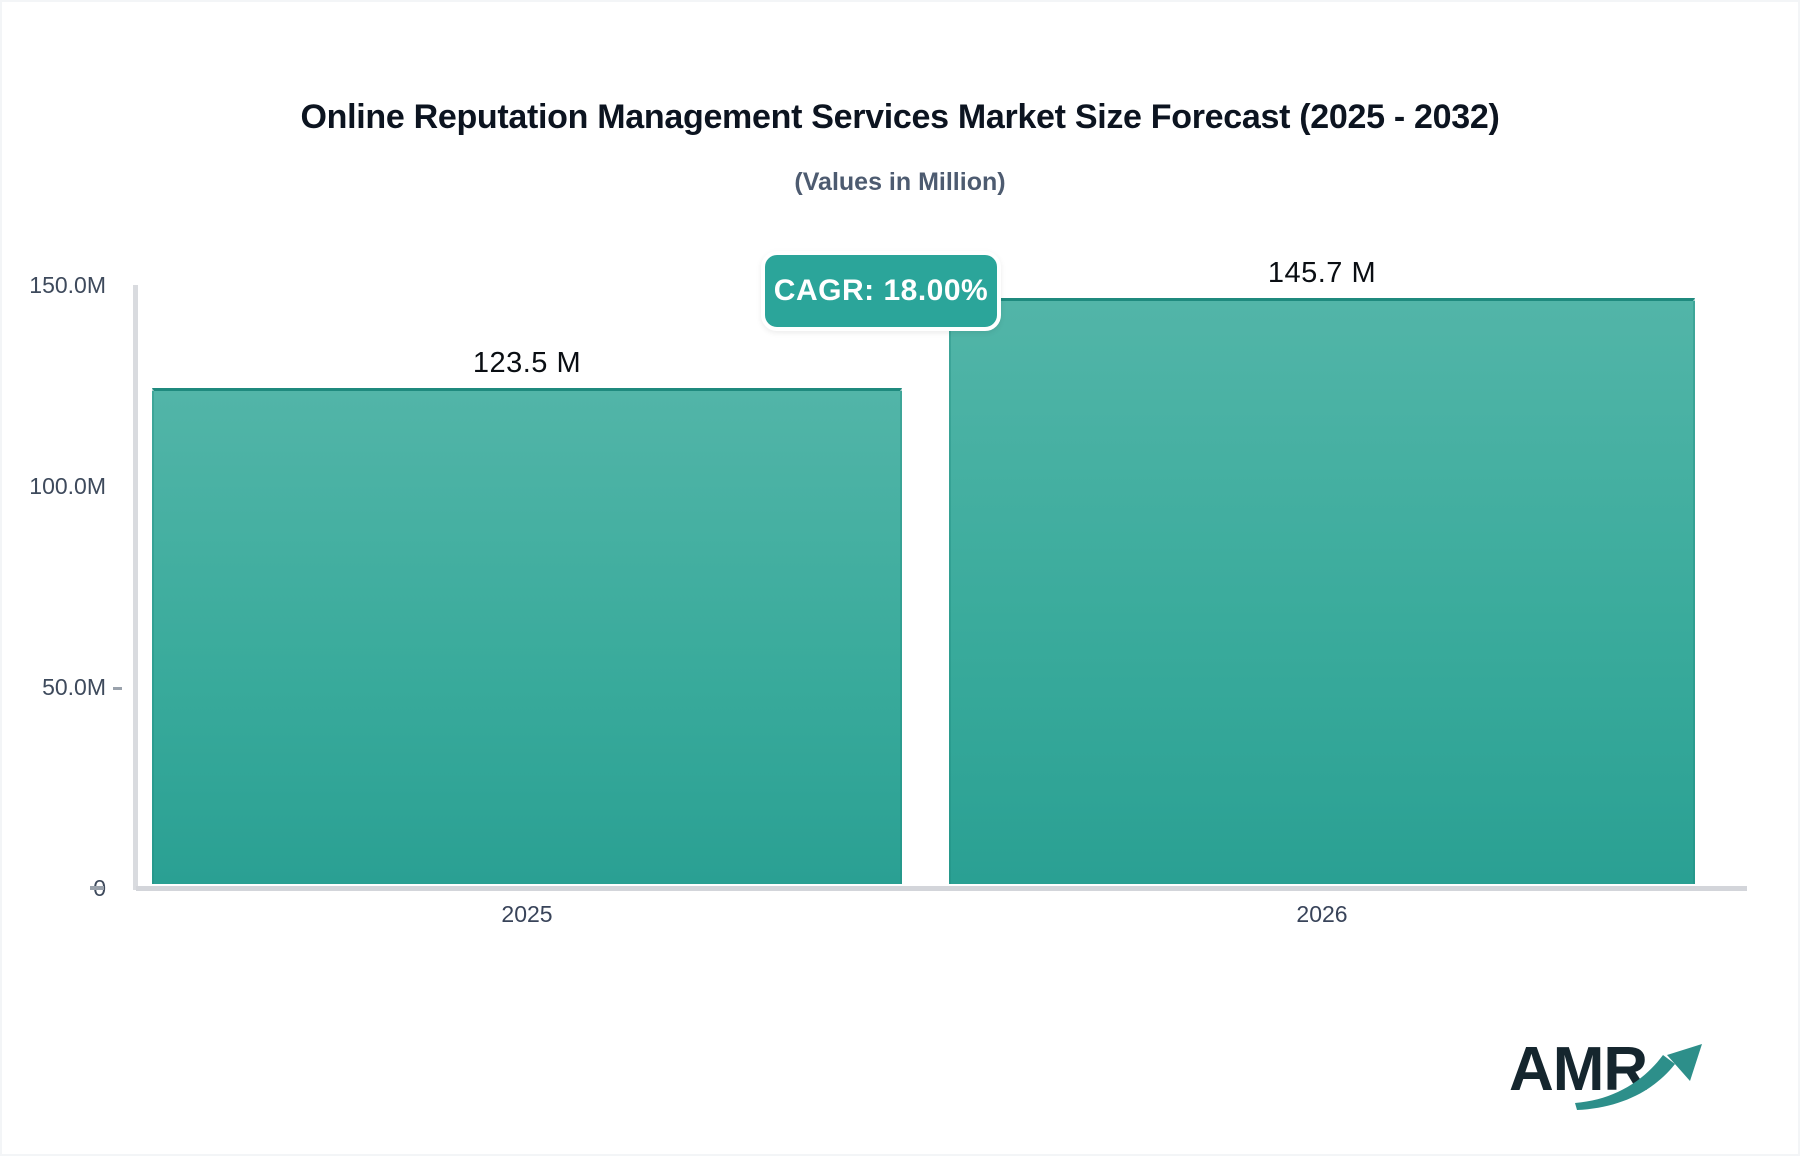 This screenshot has width=1800, height=1156. I want to click on y-tick-label-100: 100.0M, so click(67, 486).